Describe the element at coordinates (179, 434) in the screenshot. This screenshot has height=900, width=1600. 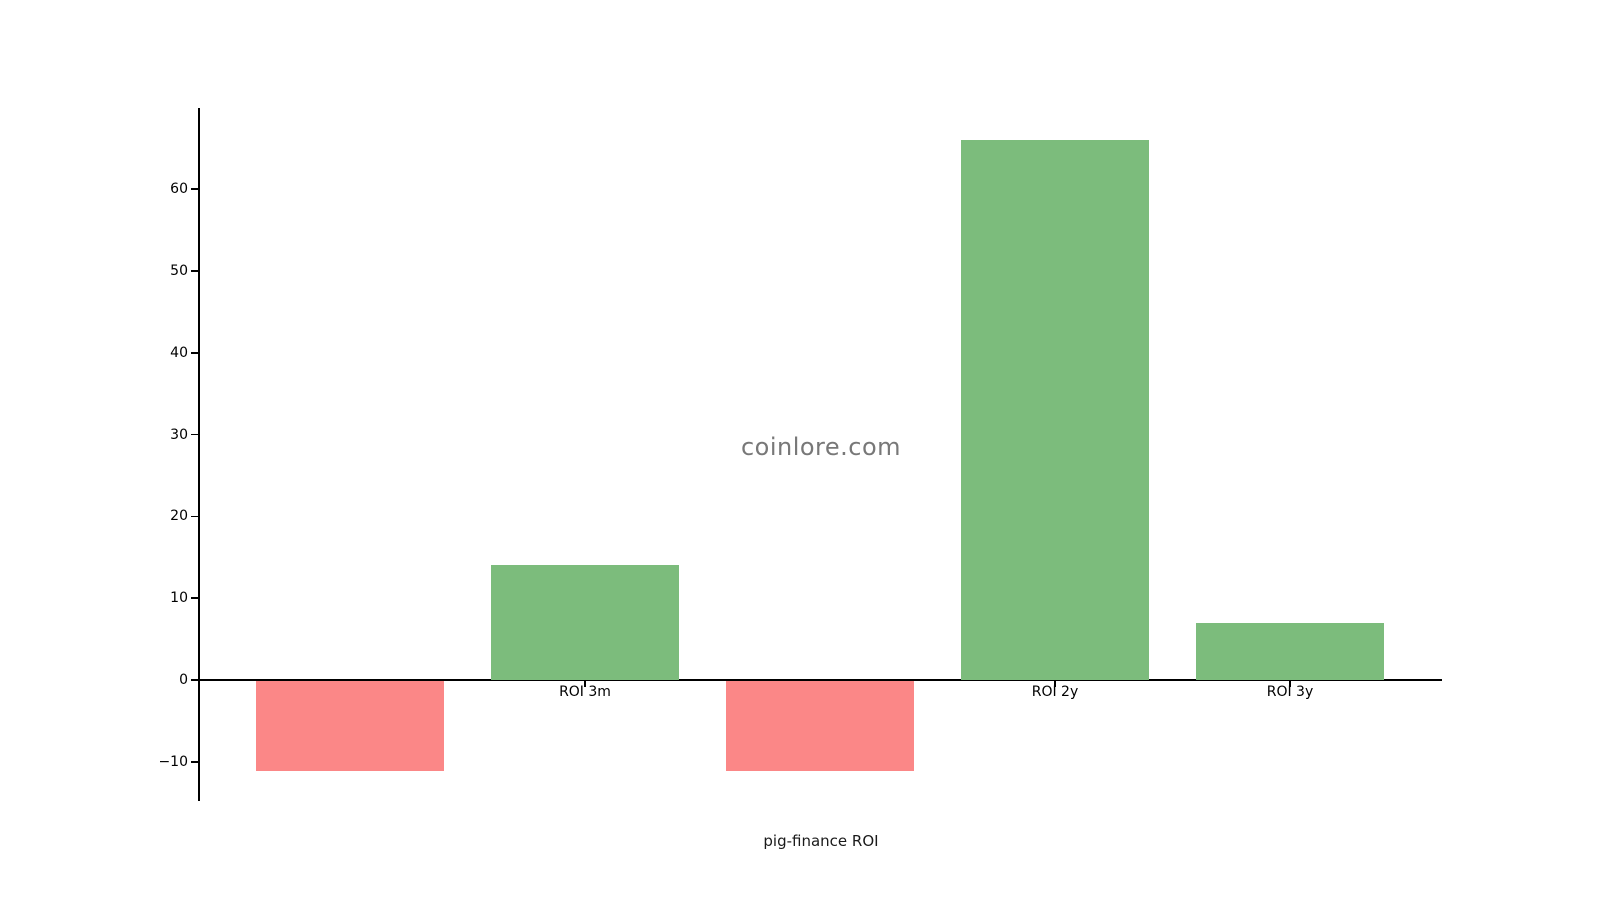
I see `y-tick-label: 30` at that location.